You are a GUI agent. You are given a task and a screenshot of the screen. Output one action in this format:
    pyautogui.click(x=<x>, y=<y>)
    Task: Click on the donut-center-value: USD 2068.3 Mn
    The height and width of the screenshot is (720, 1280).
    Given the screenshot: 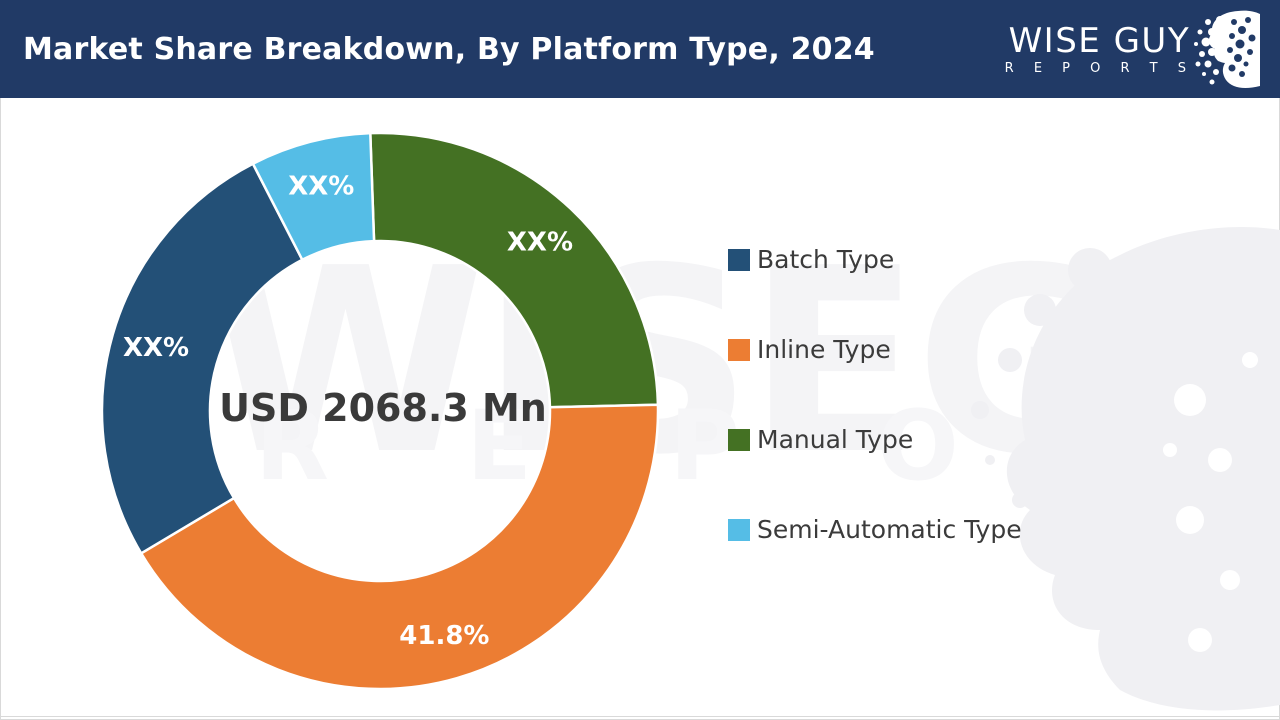 What is the action you would take?
    pyautogui.click(x=383, y=408)
    